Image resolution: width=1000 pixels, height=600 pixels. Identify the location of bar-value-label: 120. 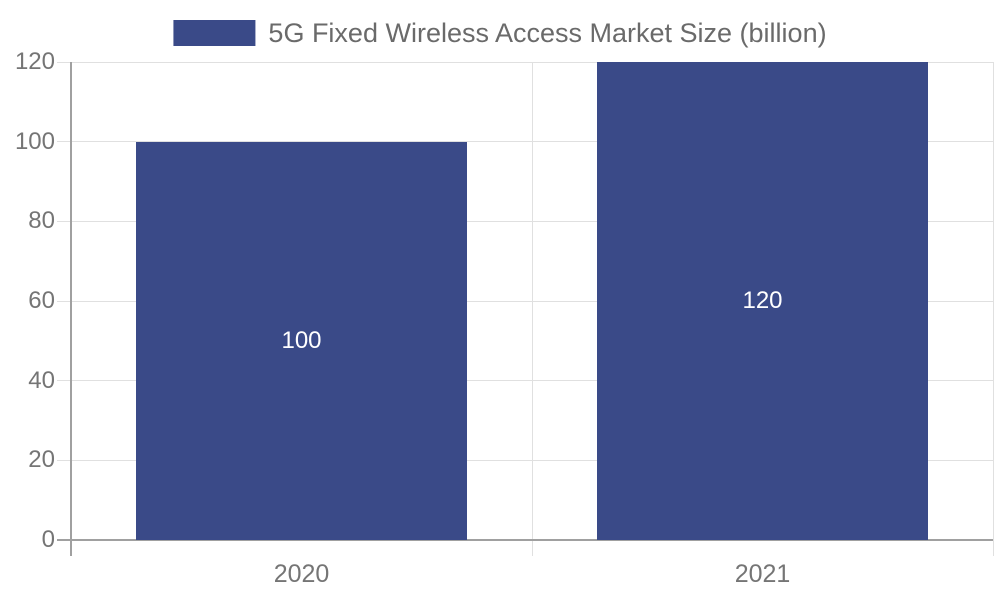
(762, 300).